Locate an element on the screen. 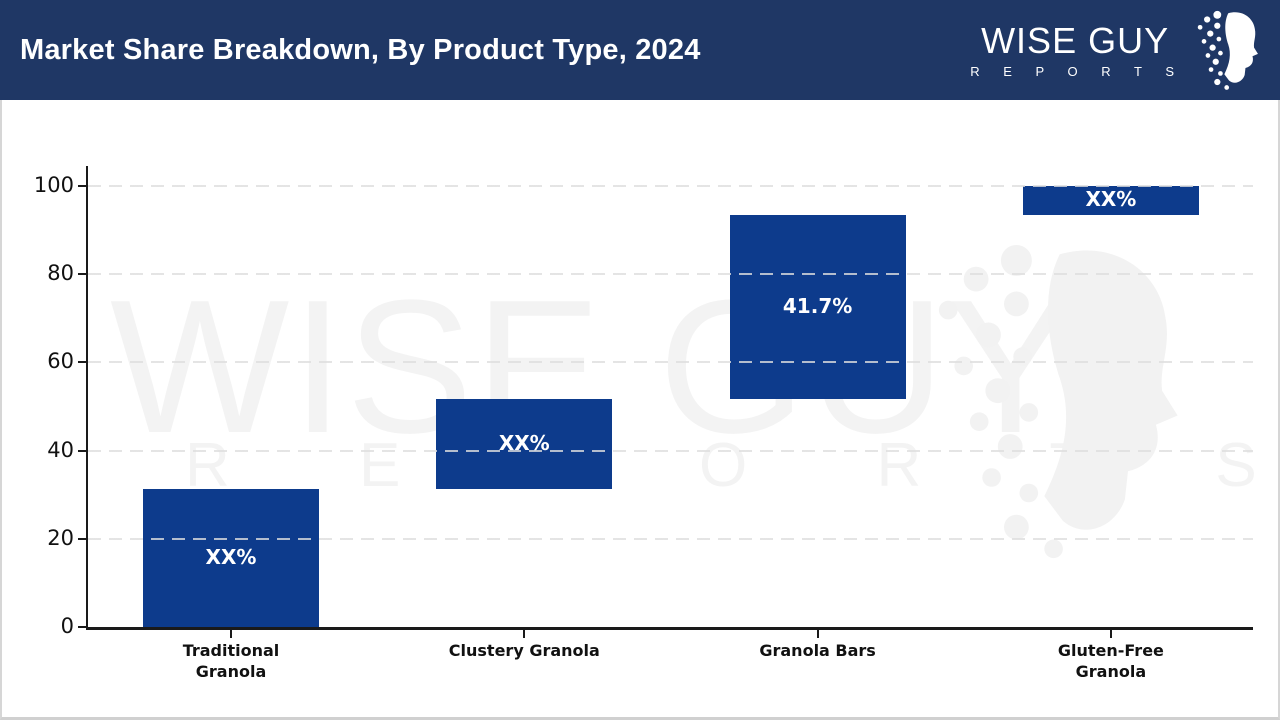  category-label: Traditional Granola is located at coordinates (231, 661).